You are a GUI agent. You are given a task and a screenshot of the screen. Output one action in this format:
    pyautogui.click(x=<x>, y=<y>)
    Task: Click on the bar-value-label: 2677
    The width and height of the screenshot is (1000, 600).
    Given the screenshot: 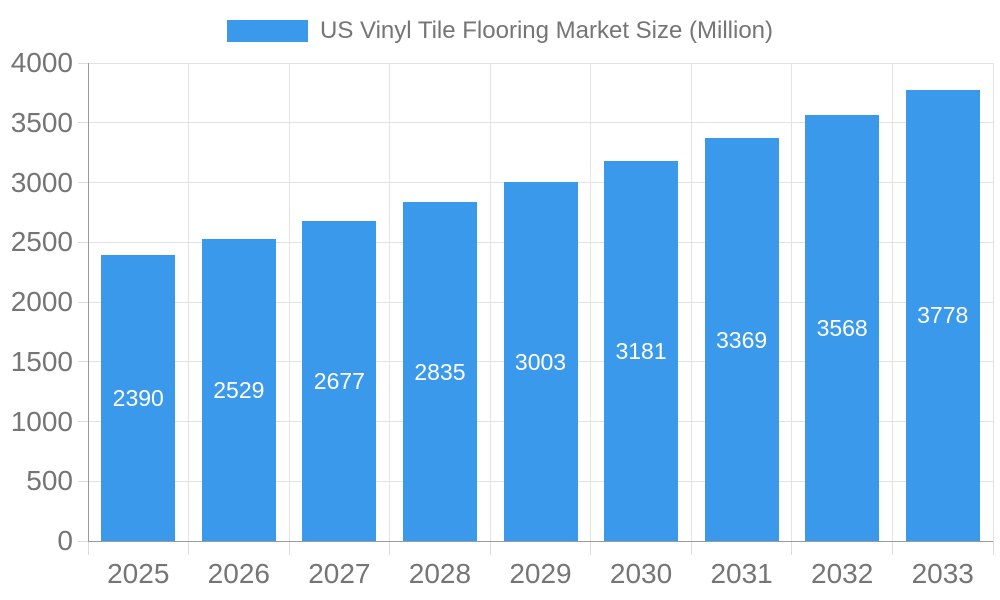 What is the action you would take?
    pyautogui.click(x=339, y=381)
    